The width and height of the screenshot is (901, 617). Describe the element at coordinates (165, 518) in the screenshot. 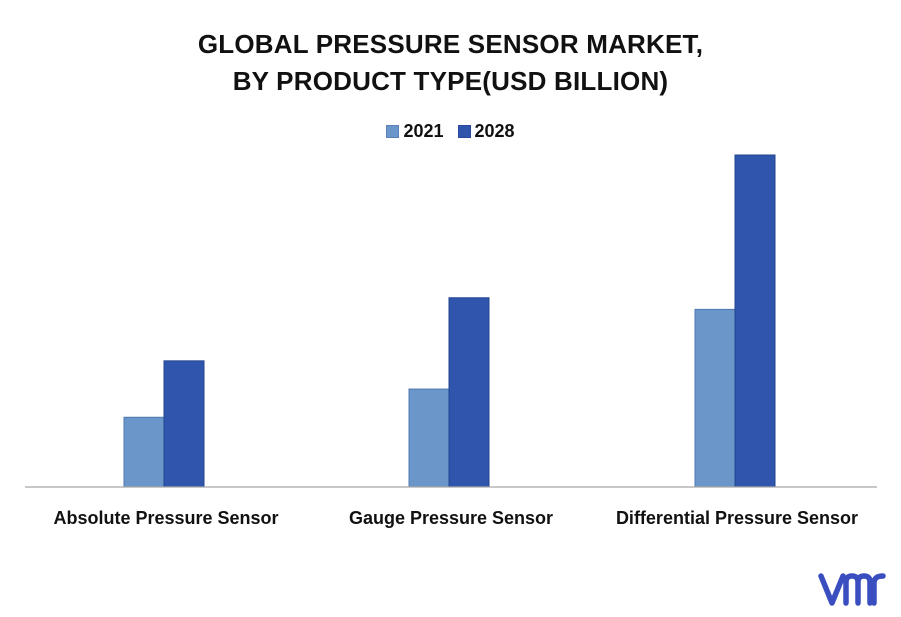

I see `x-tick-label: Absolute Pressure Sensor` at that location.